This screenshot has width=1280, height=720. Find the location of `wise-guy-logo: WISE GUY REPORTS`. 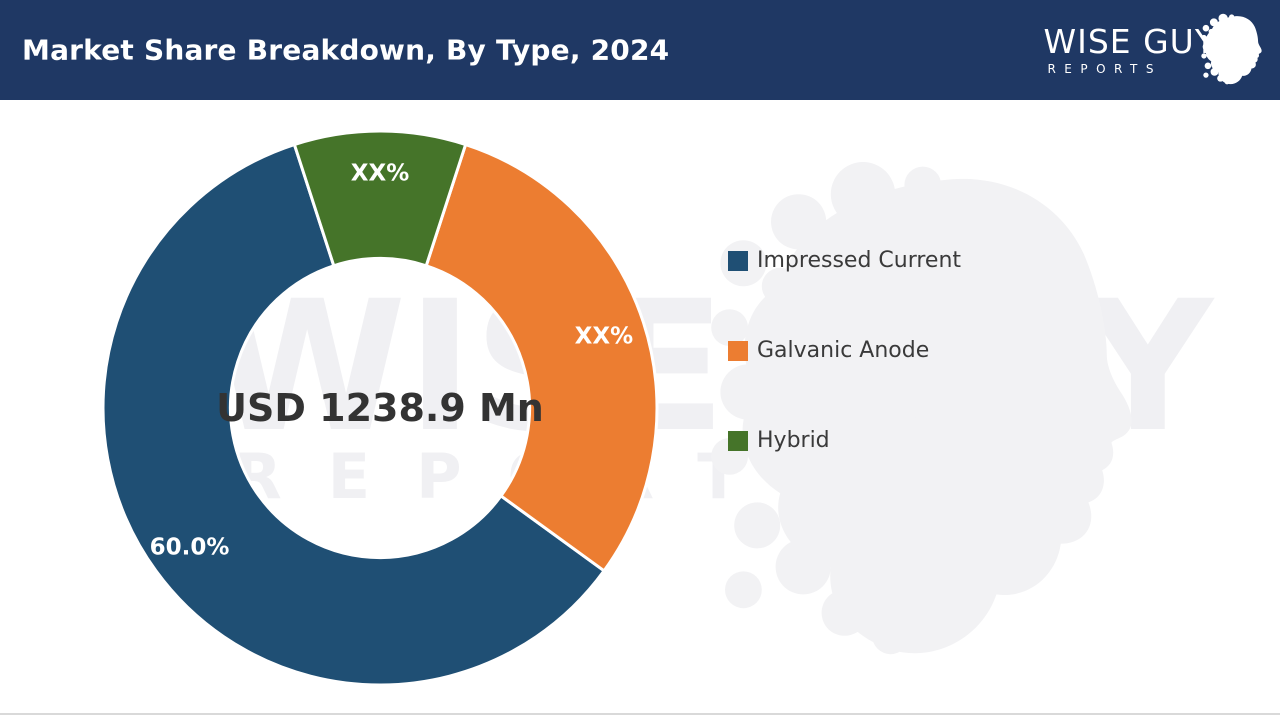

wise-guy-logo: WISE GUY REPORTS is located at coordinates (1154, 50).